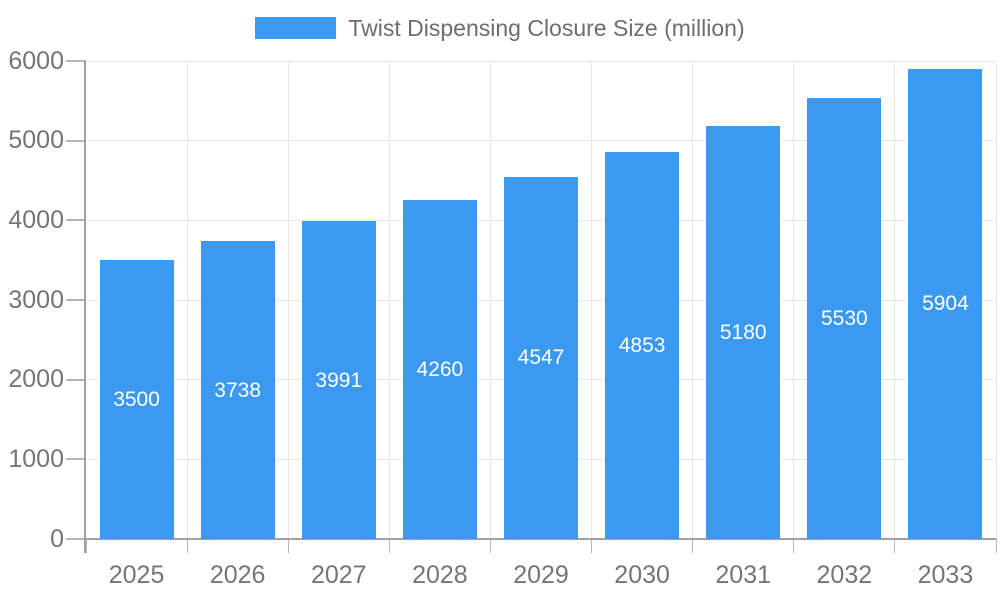 The image size is (1000, 600). What do you see at coordinates (36, 458) in the screenshot?
I see `y-axis-label: 1000` at bounding box center [36, 458].